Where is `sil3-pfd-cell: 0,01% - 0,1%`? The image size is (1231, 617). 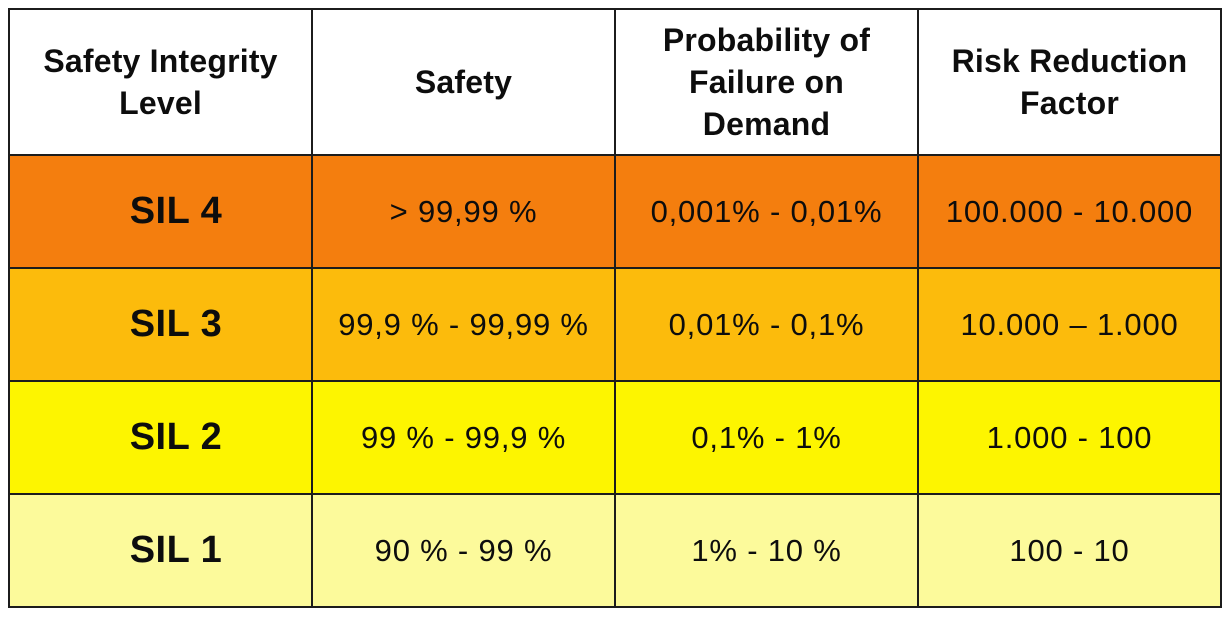 sil3-pfd-cell: 0,01% - 0,1% is located at coordinates (766, 324).